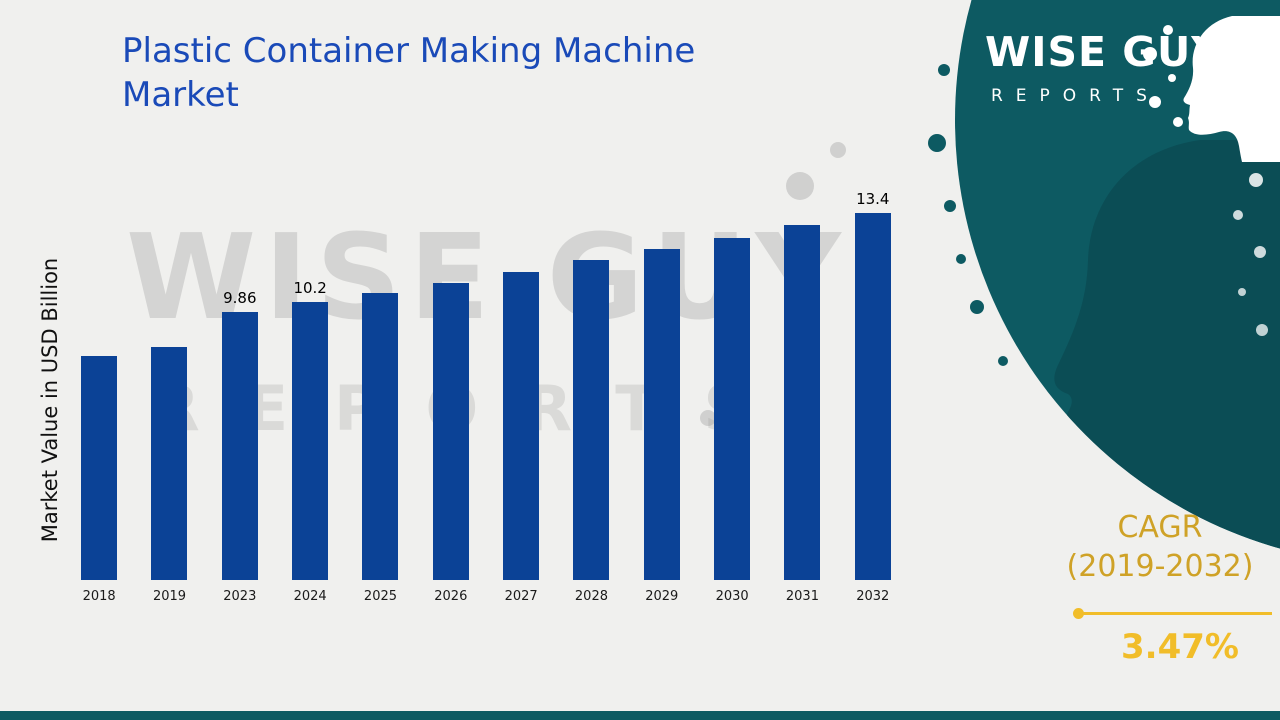 The height and width of the screenshot is (720, 1280). I want to click on bar-column: 2030, so click(732, 383).